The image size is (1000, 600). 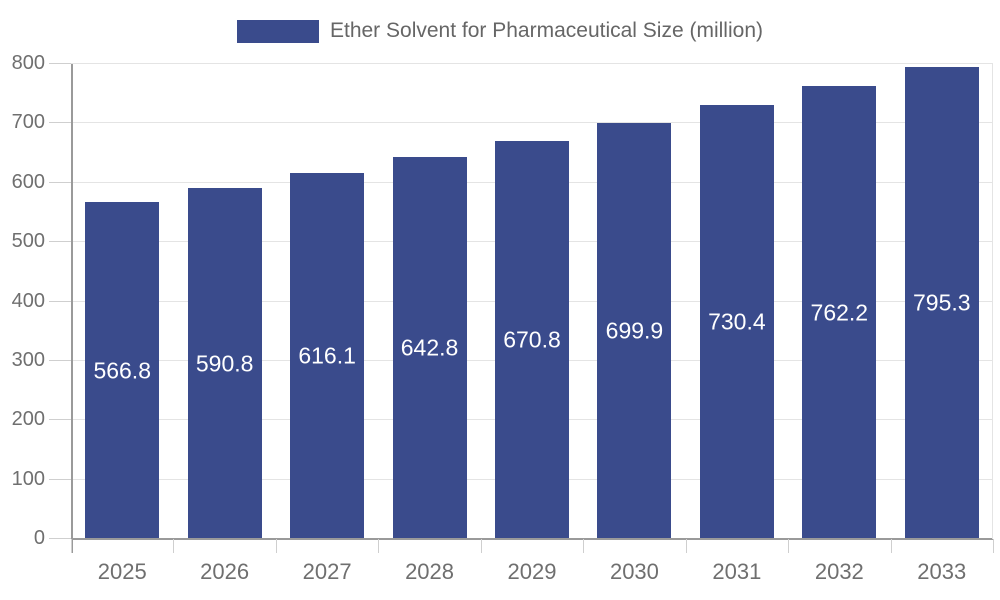 I want to click on bar-value-label: 762.2, so click(x=839, y=312).